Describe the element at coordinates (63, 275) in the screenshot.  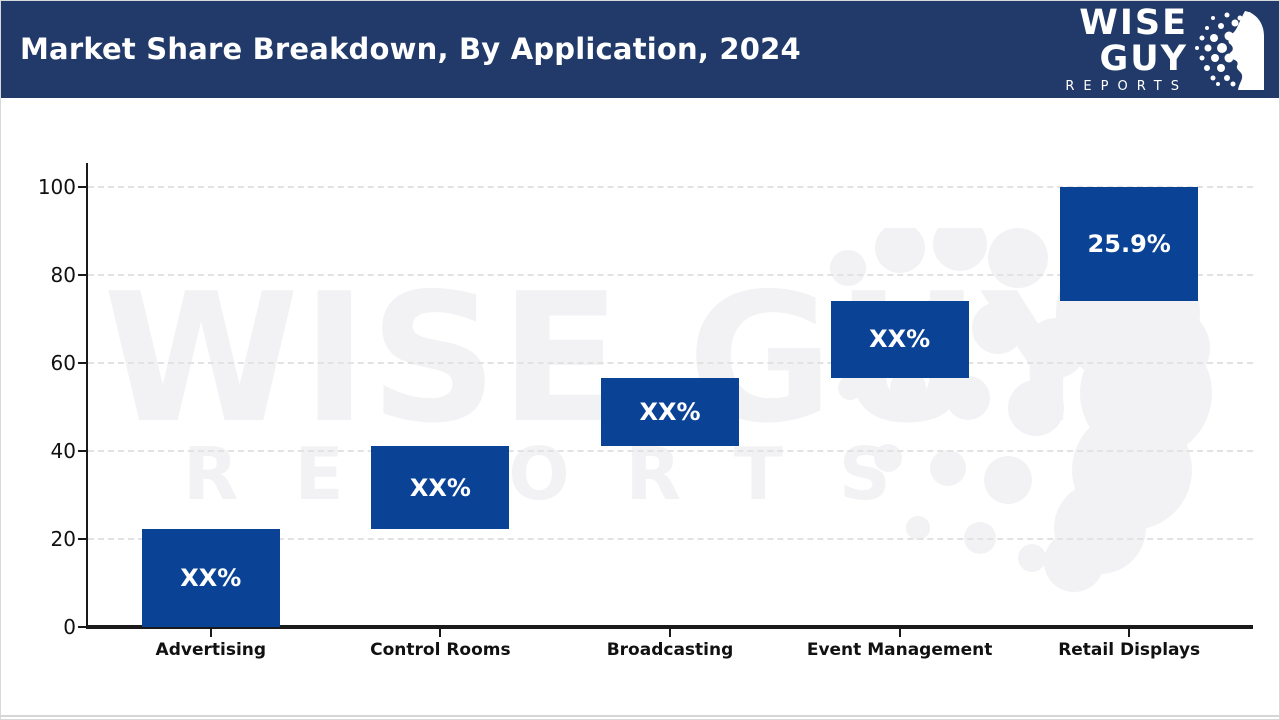
I see `y-tick-label-80: 80` at that location.